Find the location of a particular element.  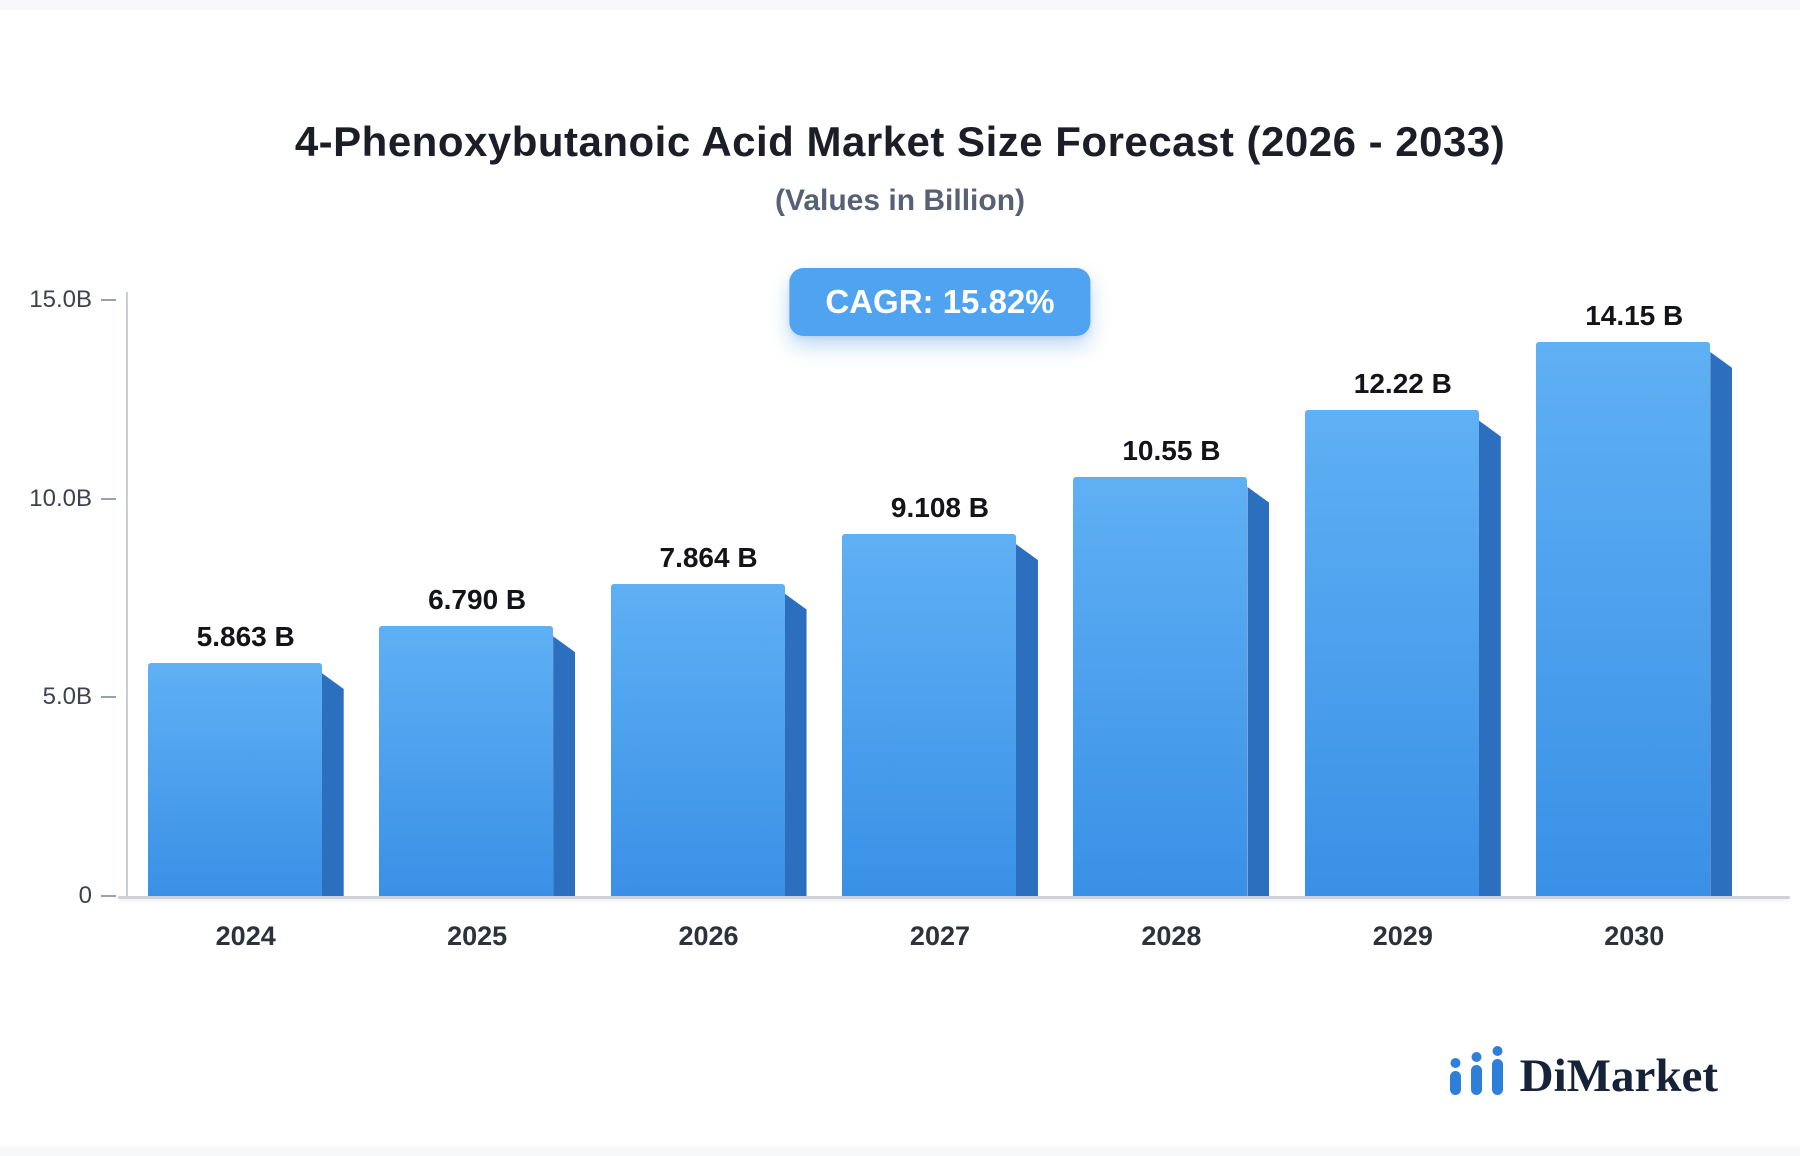

bar-value-label: 7.864 B is located at coordinates (708, 557).